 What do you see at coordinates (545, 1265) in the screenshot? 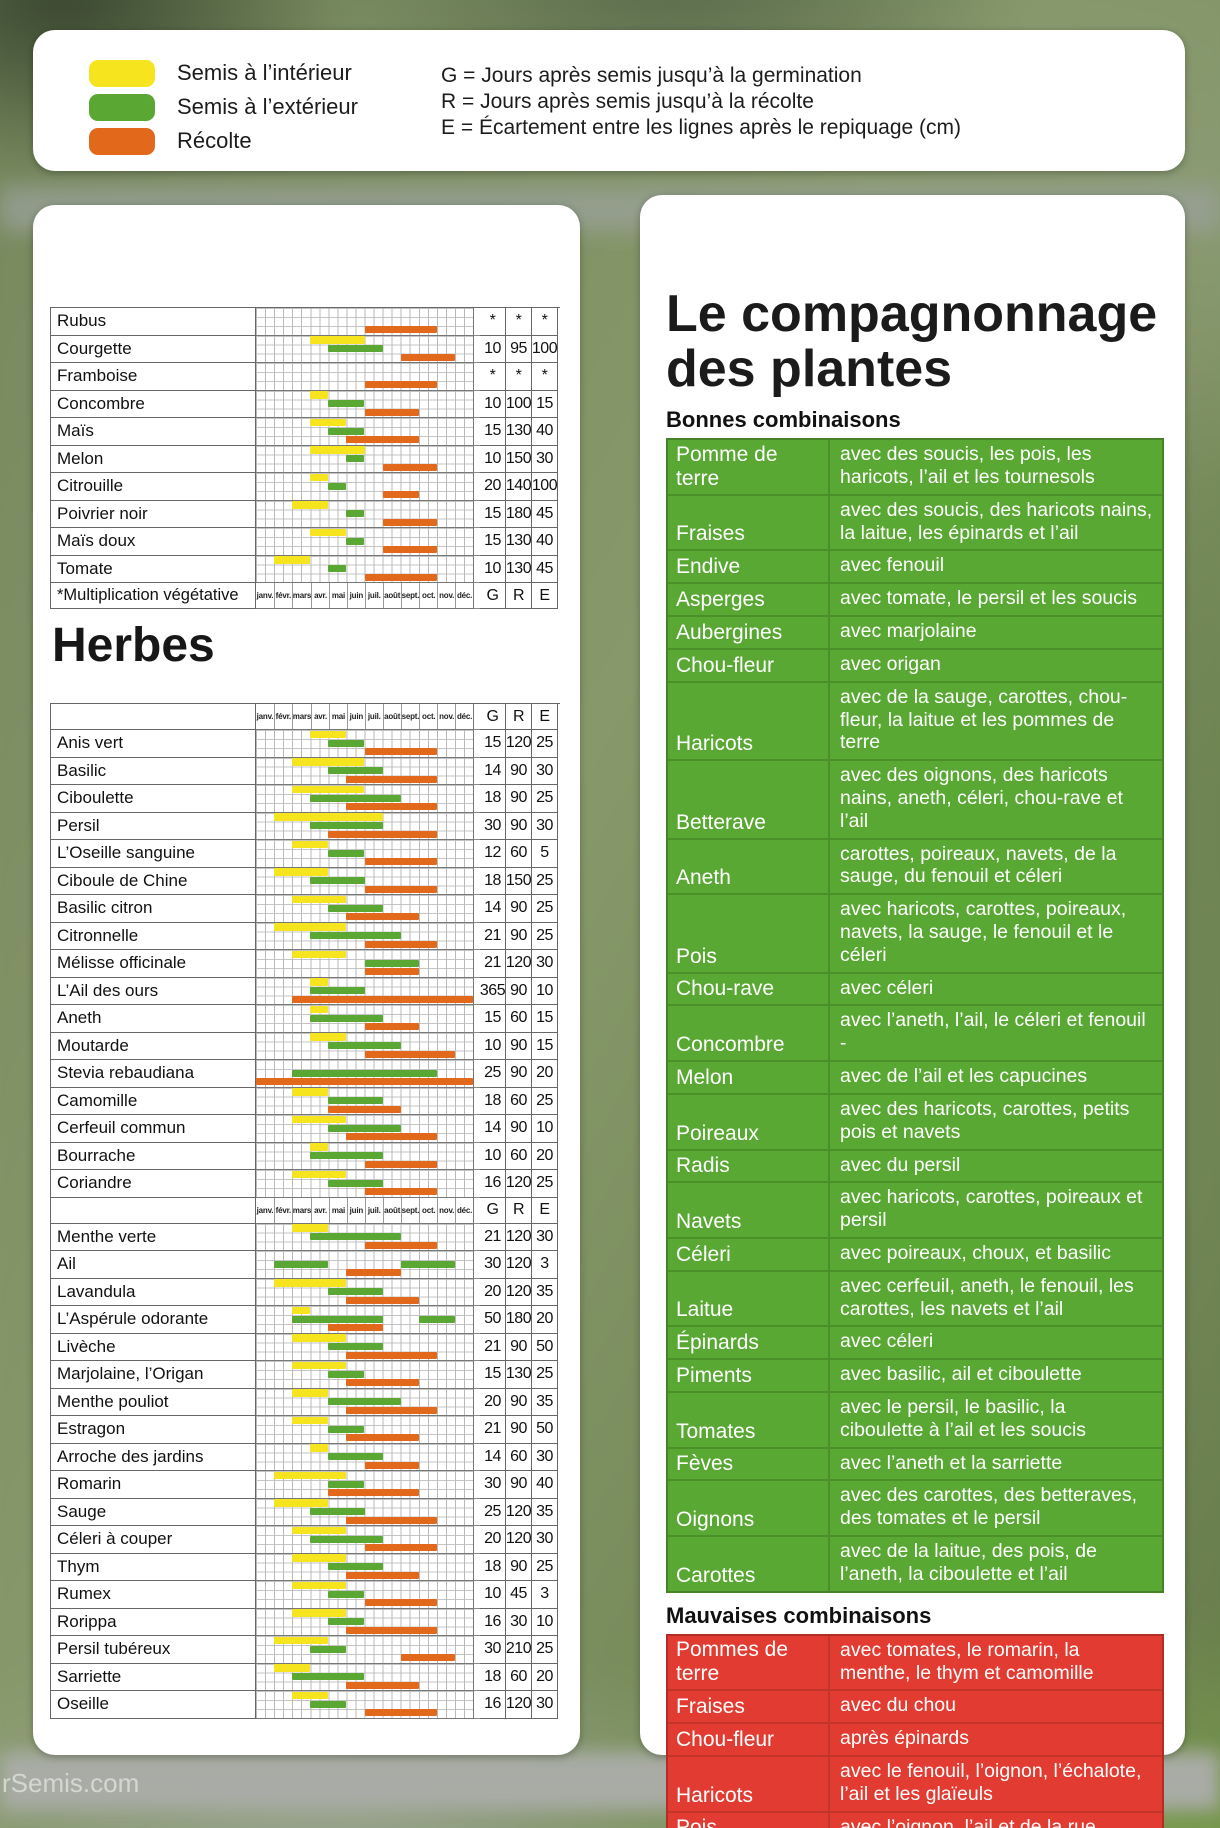
I see `value-e: 3` at bounding box center [545, 1265].